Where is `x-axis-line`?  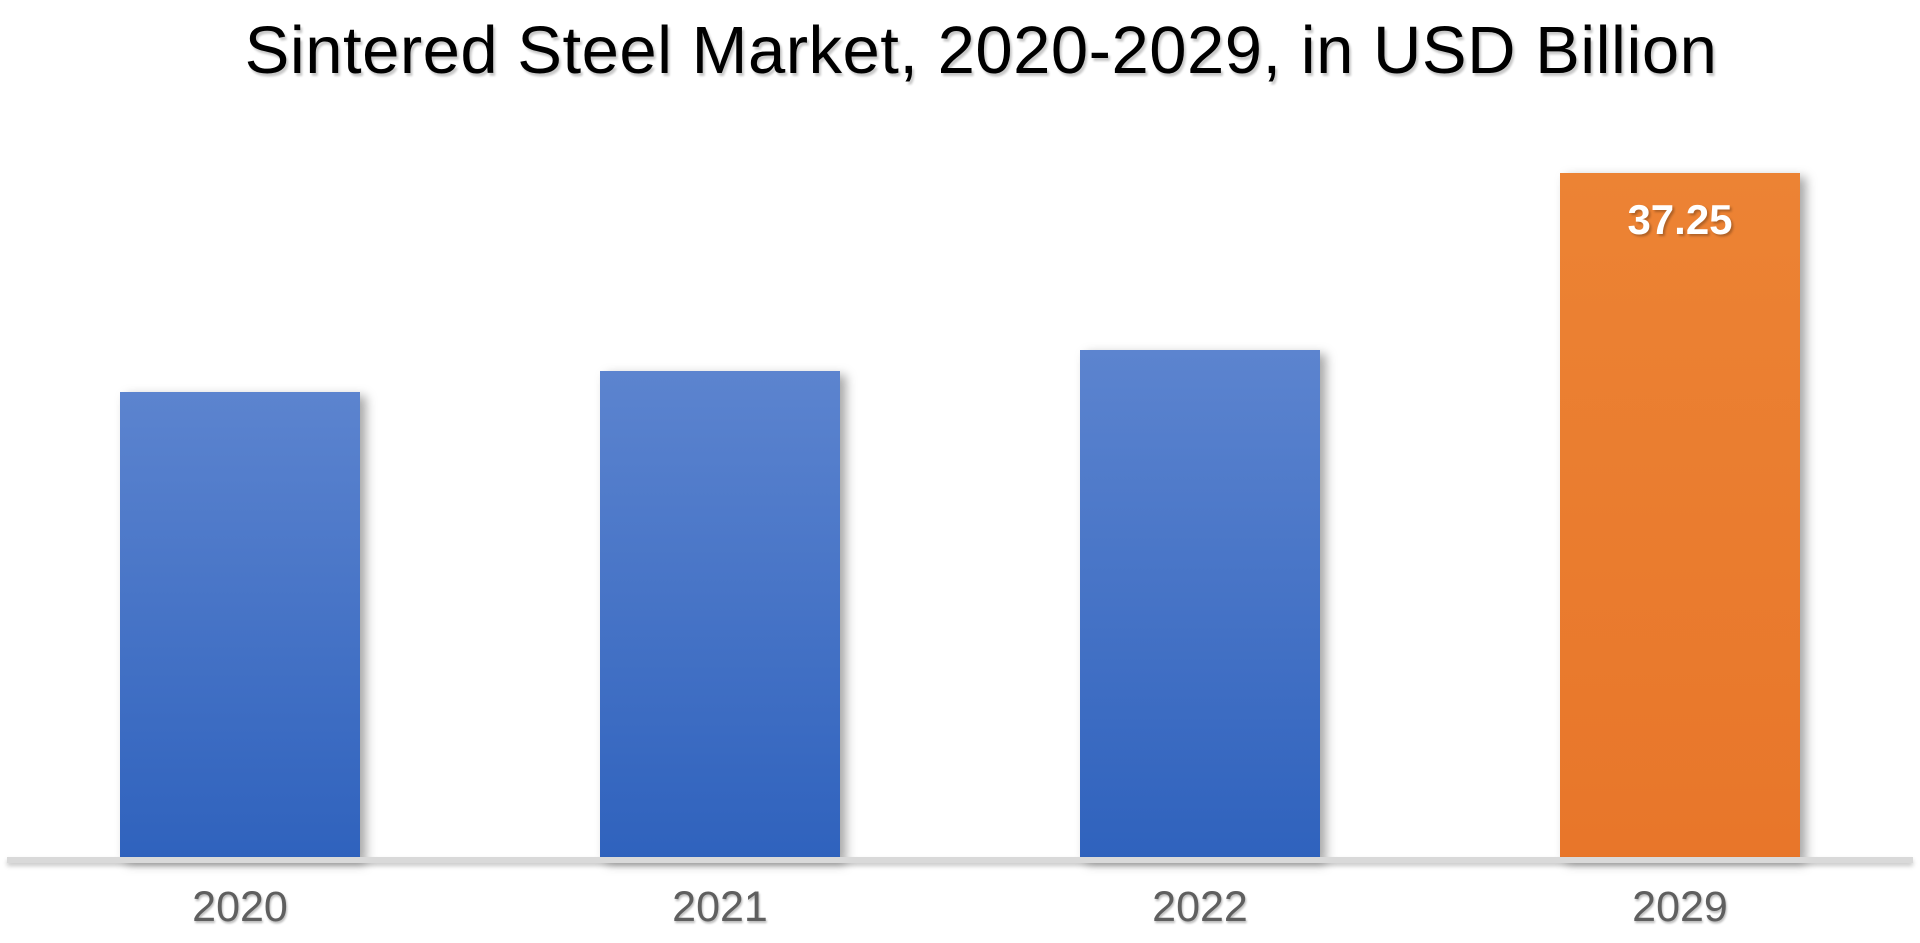
x-axis-line is located at coordinates (960, 860).